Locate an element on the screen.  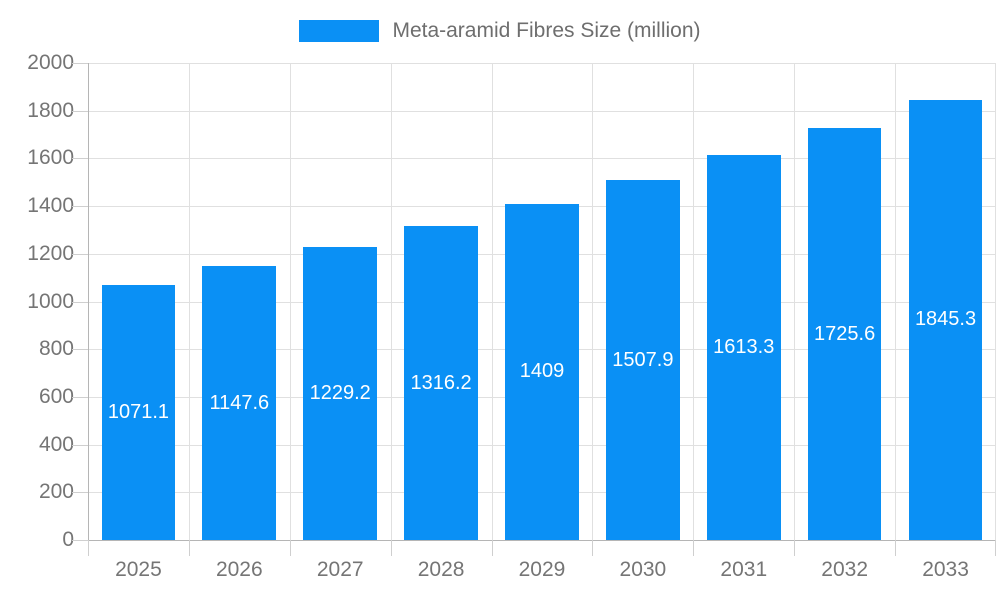
bar-2027: 1229.2 is located at coordinates (340, 393).